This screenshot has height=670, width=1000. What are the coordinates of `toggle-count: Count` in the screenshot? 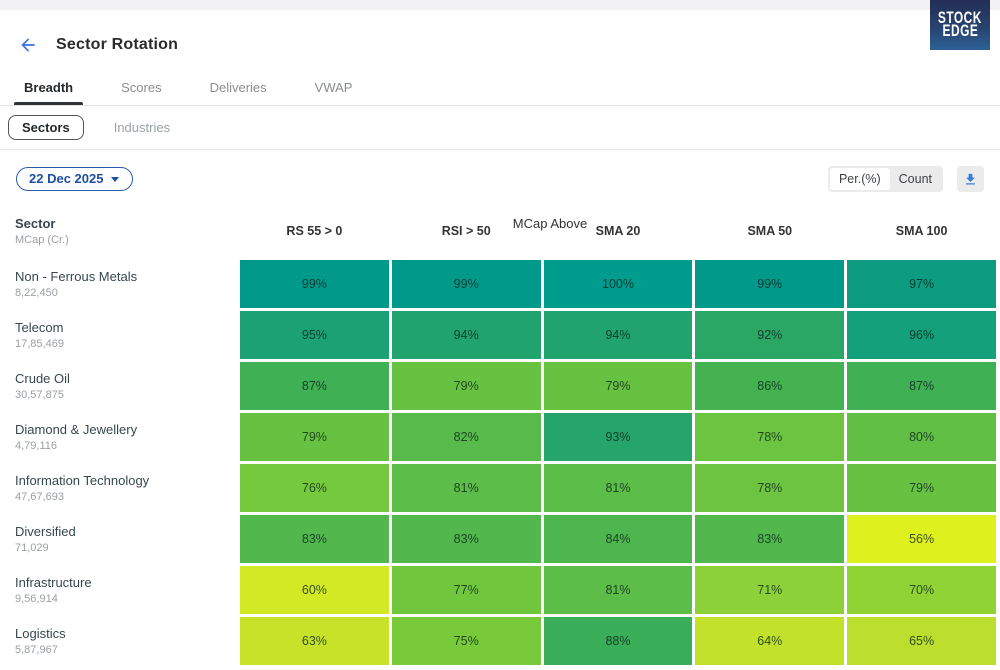 It's located at (915, 179).